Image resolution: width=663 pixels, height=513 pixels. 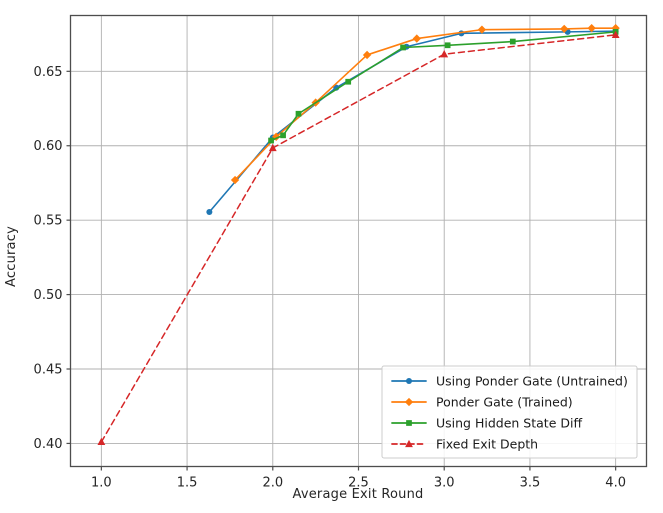 What do you see at coordinates (530, 483) in the screenshot?
I see `svg-text: 3.5` at bounding box center [530, 483].